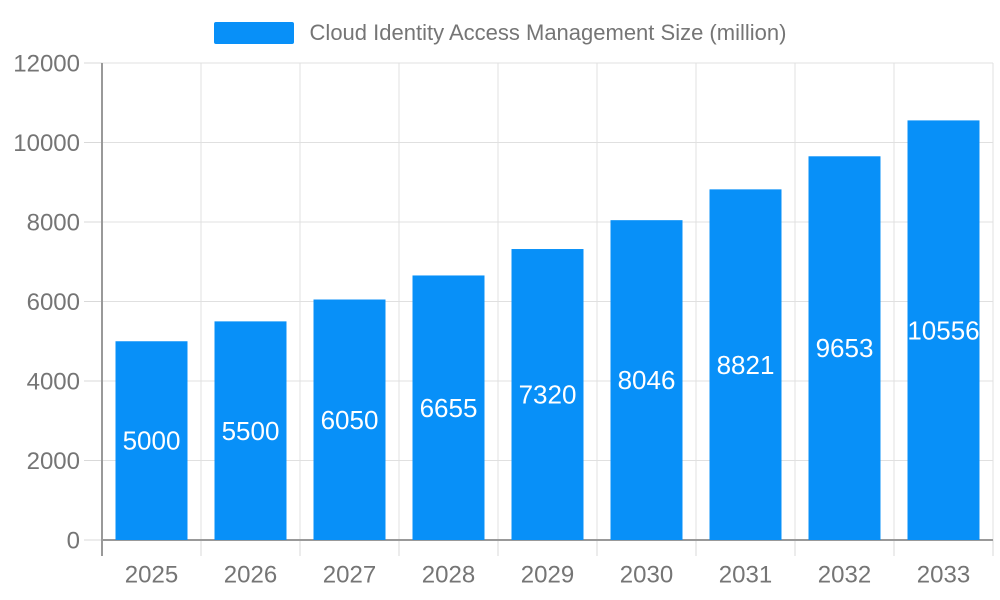  Describe the element at coordinates (73, 540) in the screenshot. I see `y-axis-label: 0` at that location.